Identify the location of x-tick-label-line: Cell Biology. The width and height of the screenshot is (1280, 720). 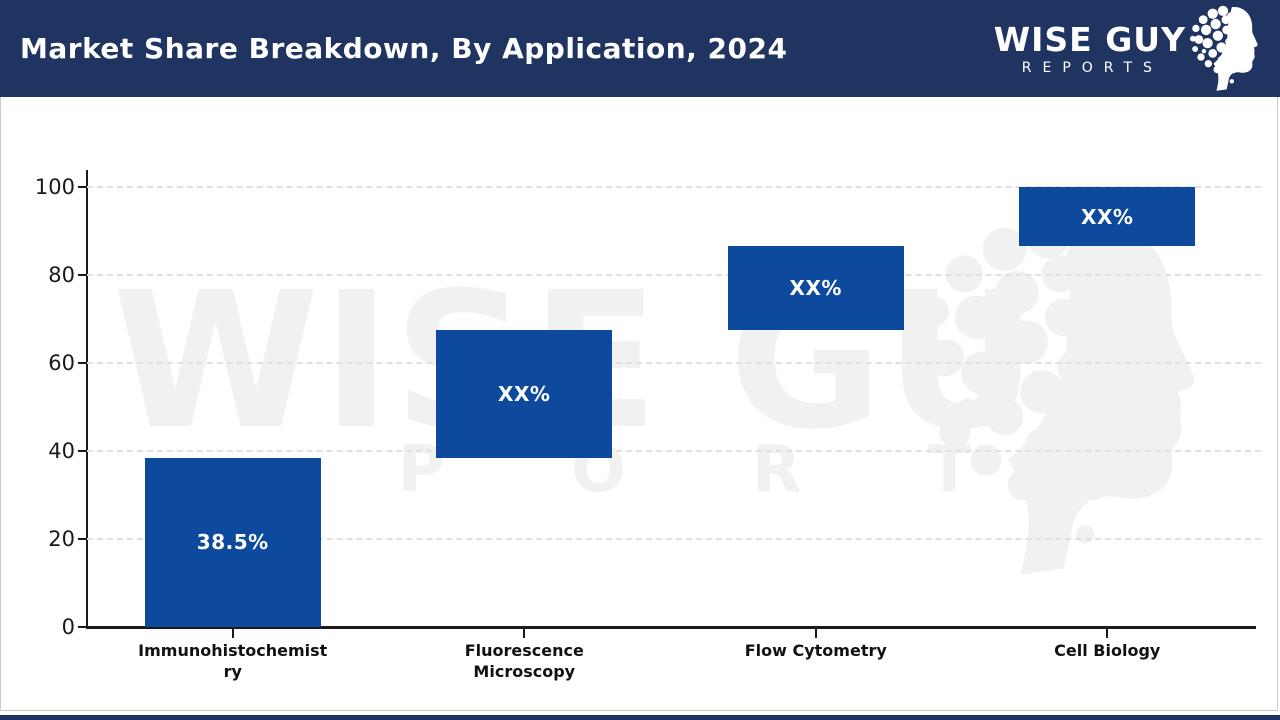
(1107, 650).